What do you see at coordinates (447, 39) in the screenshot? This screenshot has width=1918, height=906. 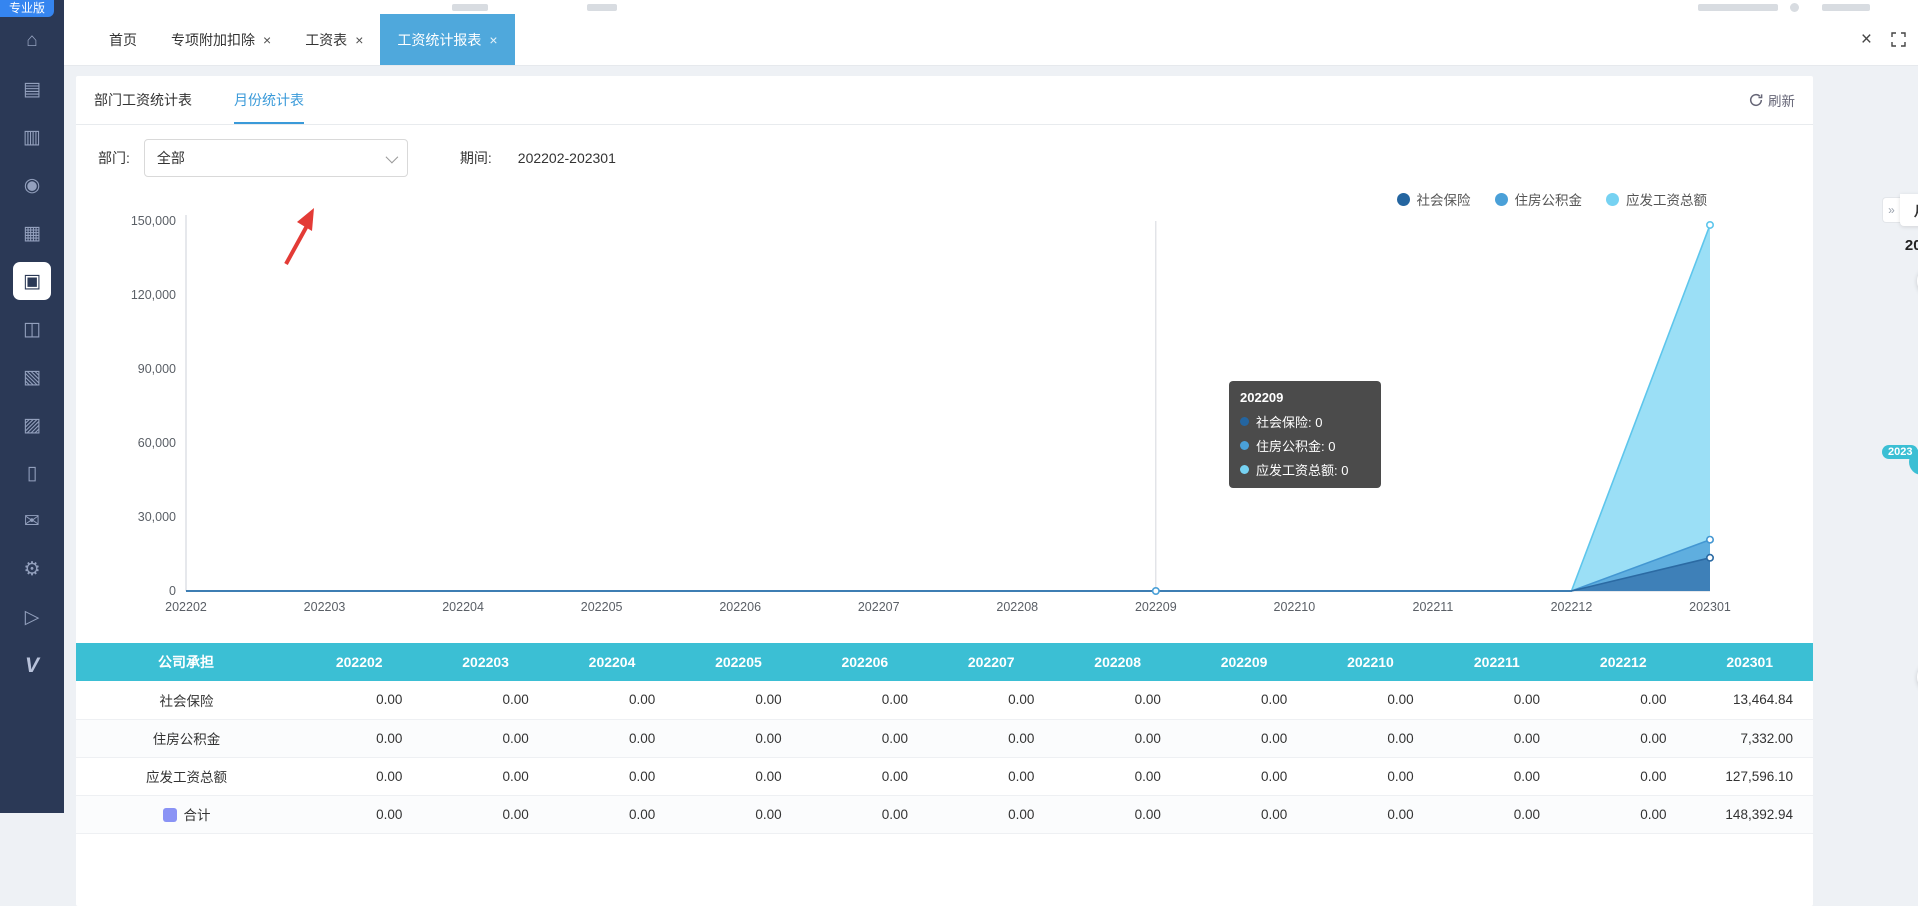 I see `tab-3: 工资统计报表×` at bounding box center [447, 39].